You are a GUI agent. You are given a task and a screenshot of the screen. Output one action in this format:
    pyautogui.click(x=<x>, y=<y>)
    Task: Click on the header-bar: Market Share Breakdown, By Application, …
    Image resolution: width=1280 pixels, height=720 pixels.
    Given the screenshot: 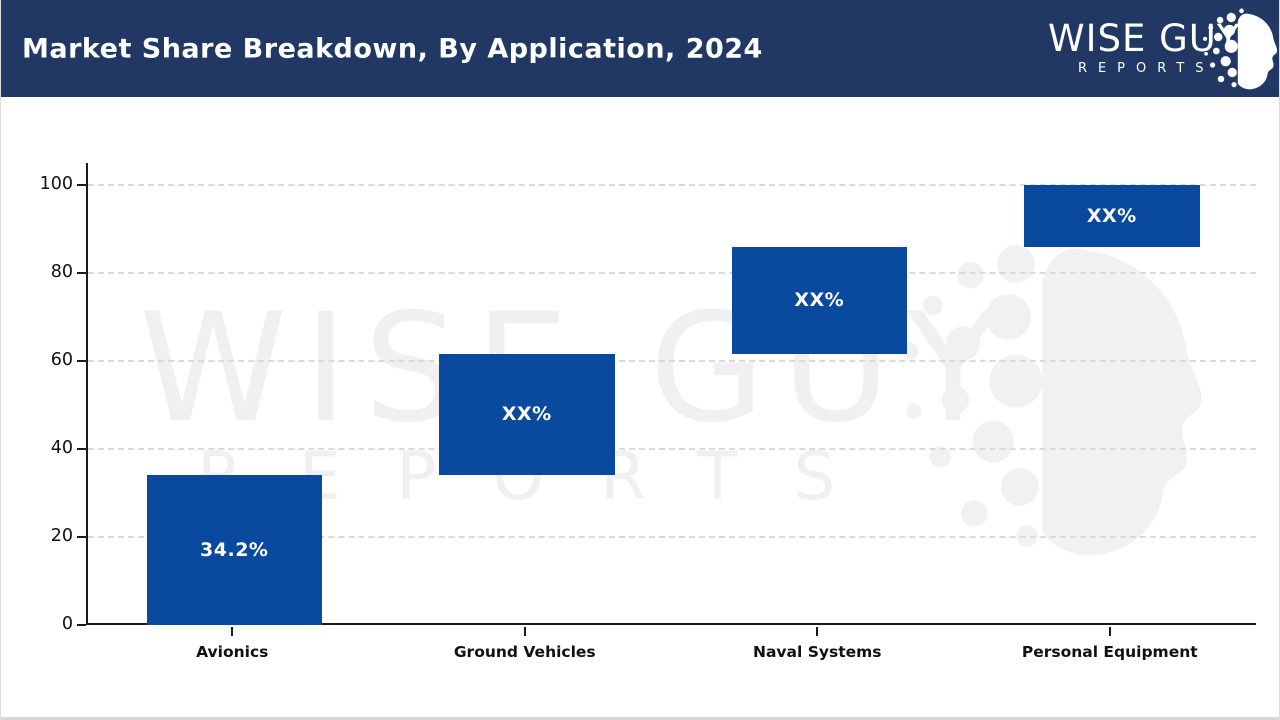 What is the action you would take?
    pyautogui.click(x=640, y=48)
    